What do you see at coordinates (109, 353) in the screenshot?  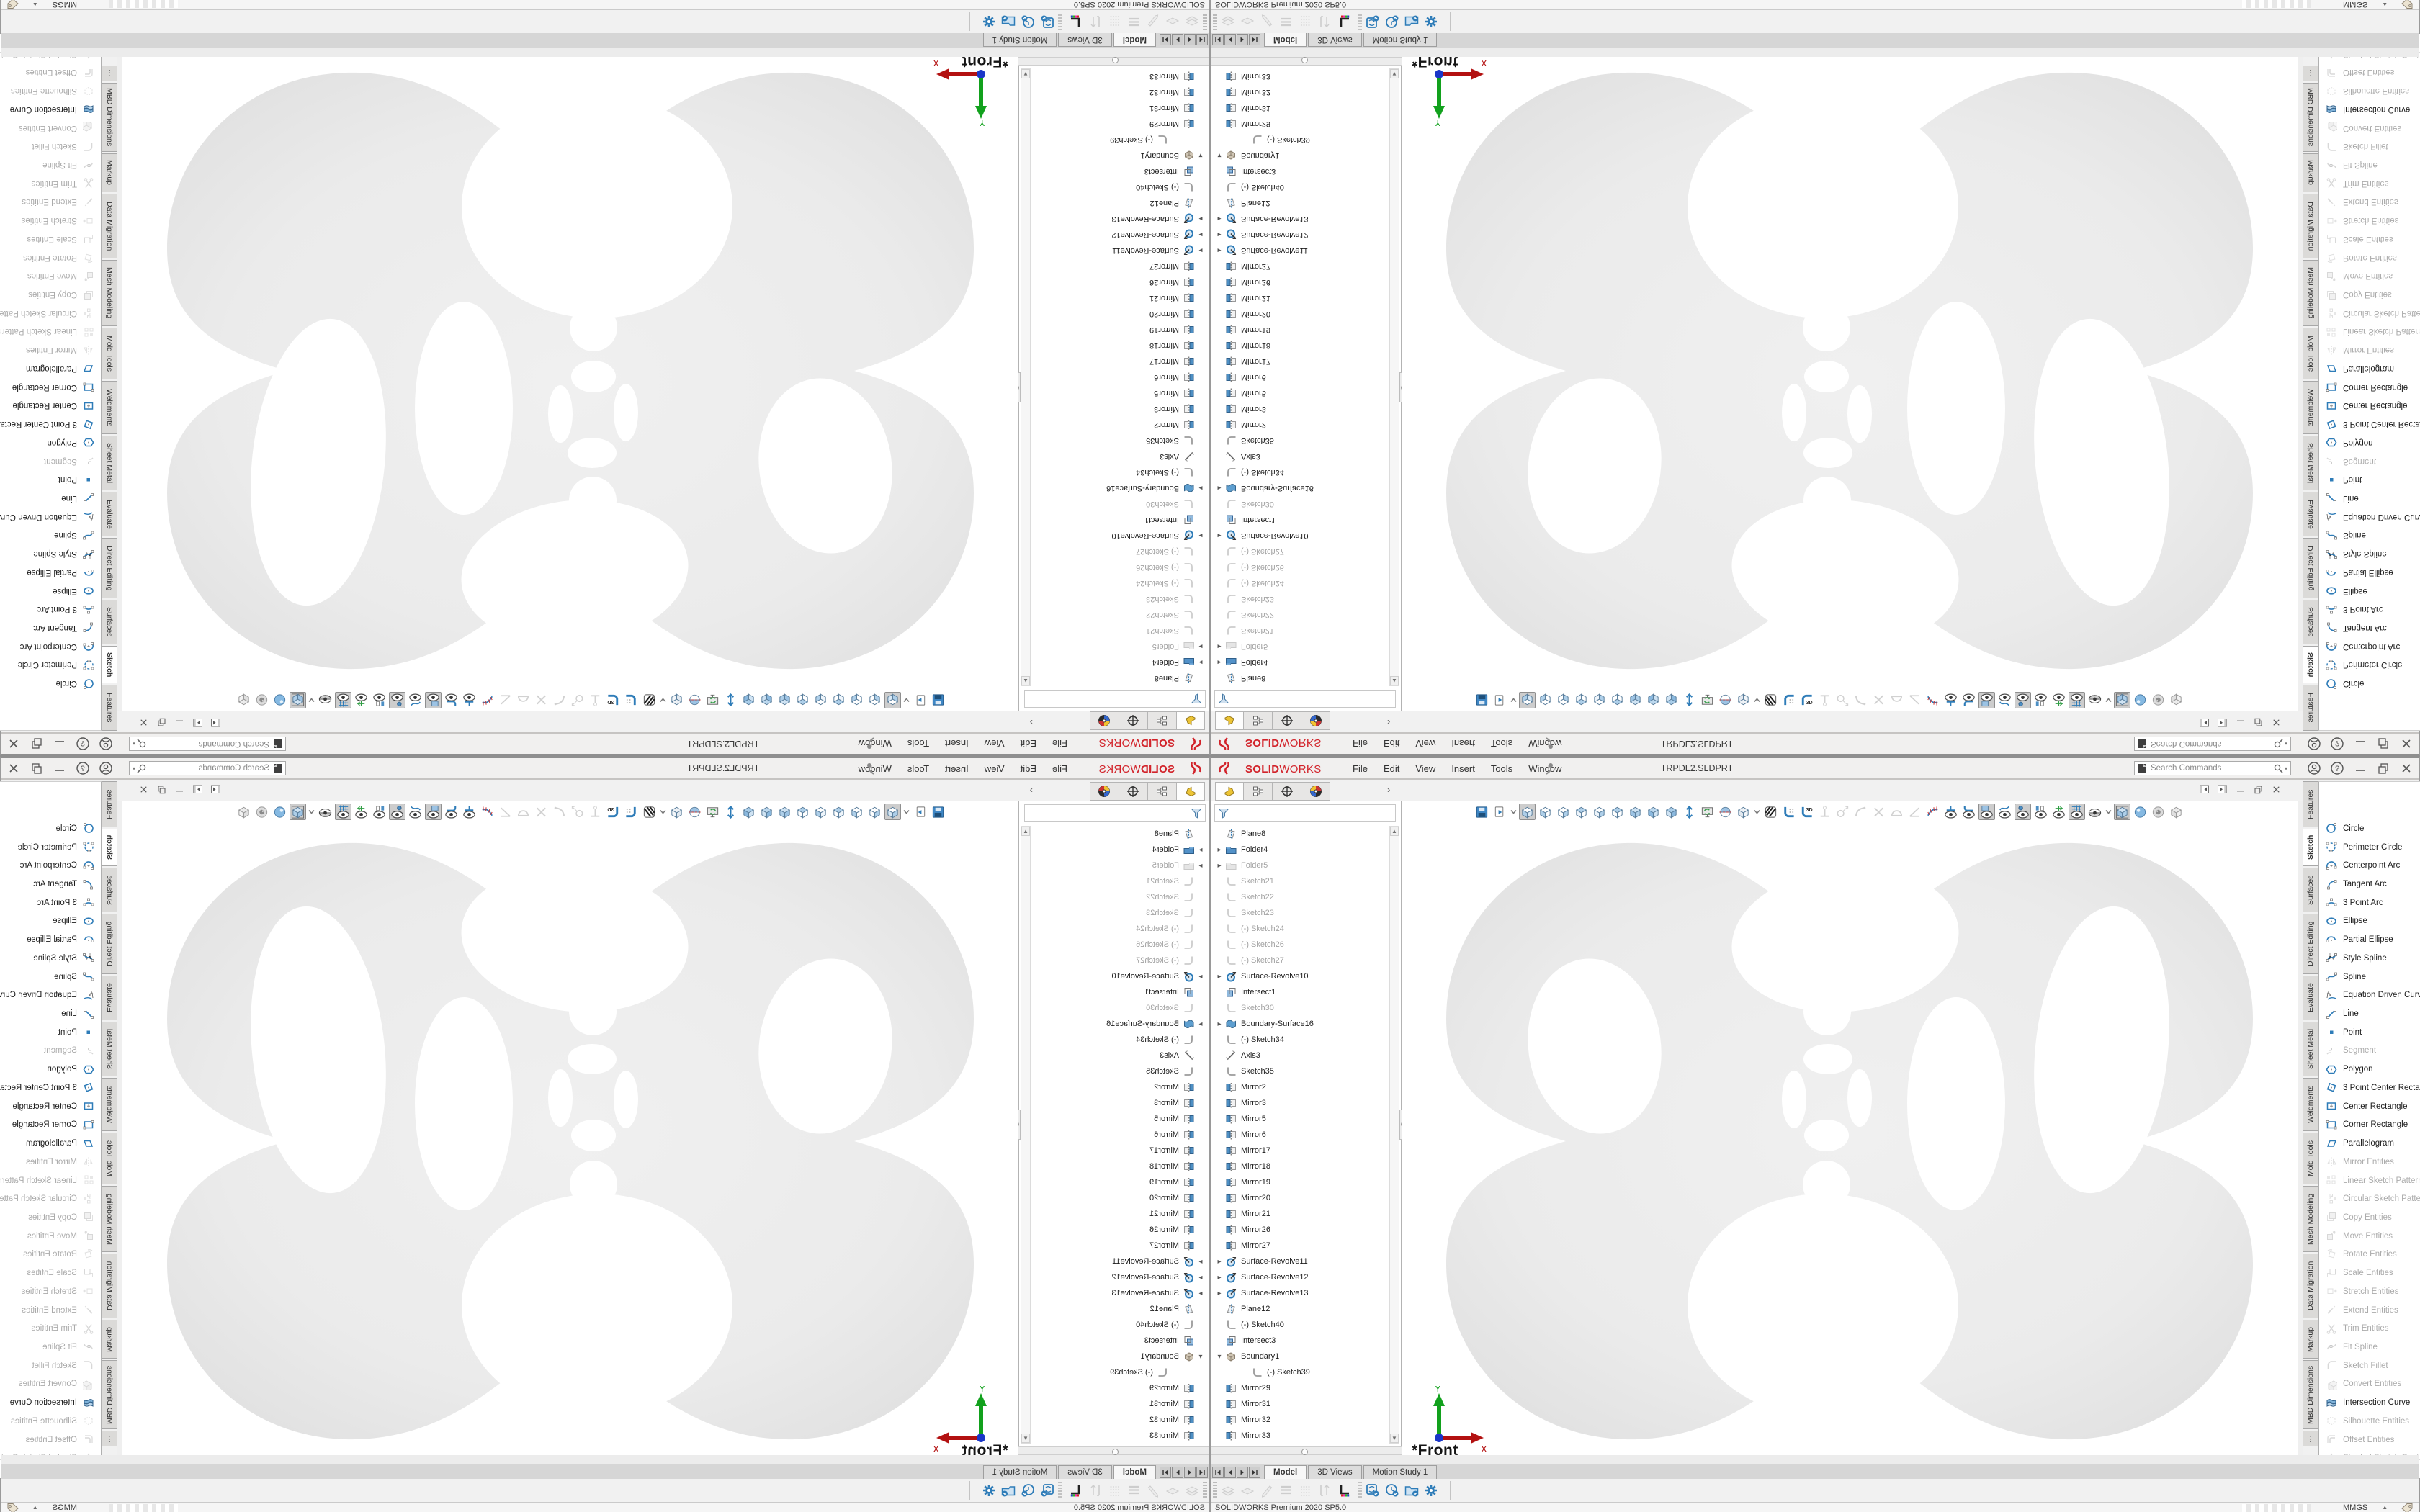 I see `commandmanager-tab-mold-tools: Mold Tools` at bounding box center [109, 353].